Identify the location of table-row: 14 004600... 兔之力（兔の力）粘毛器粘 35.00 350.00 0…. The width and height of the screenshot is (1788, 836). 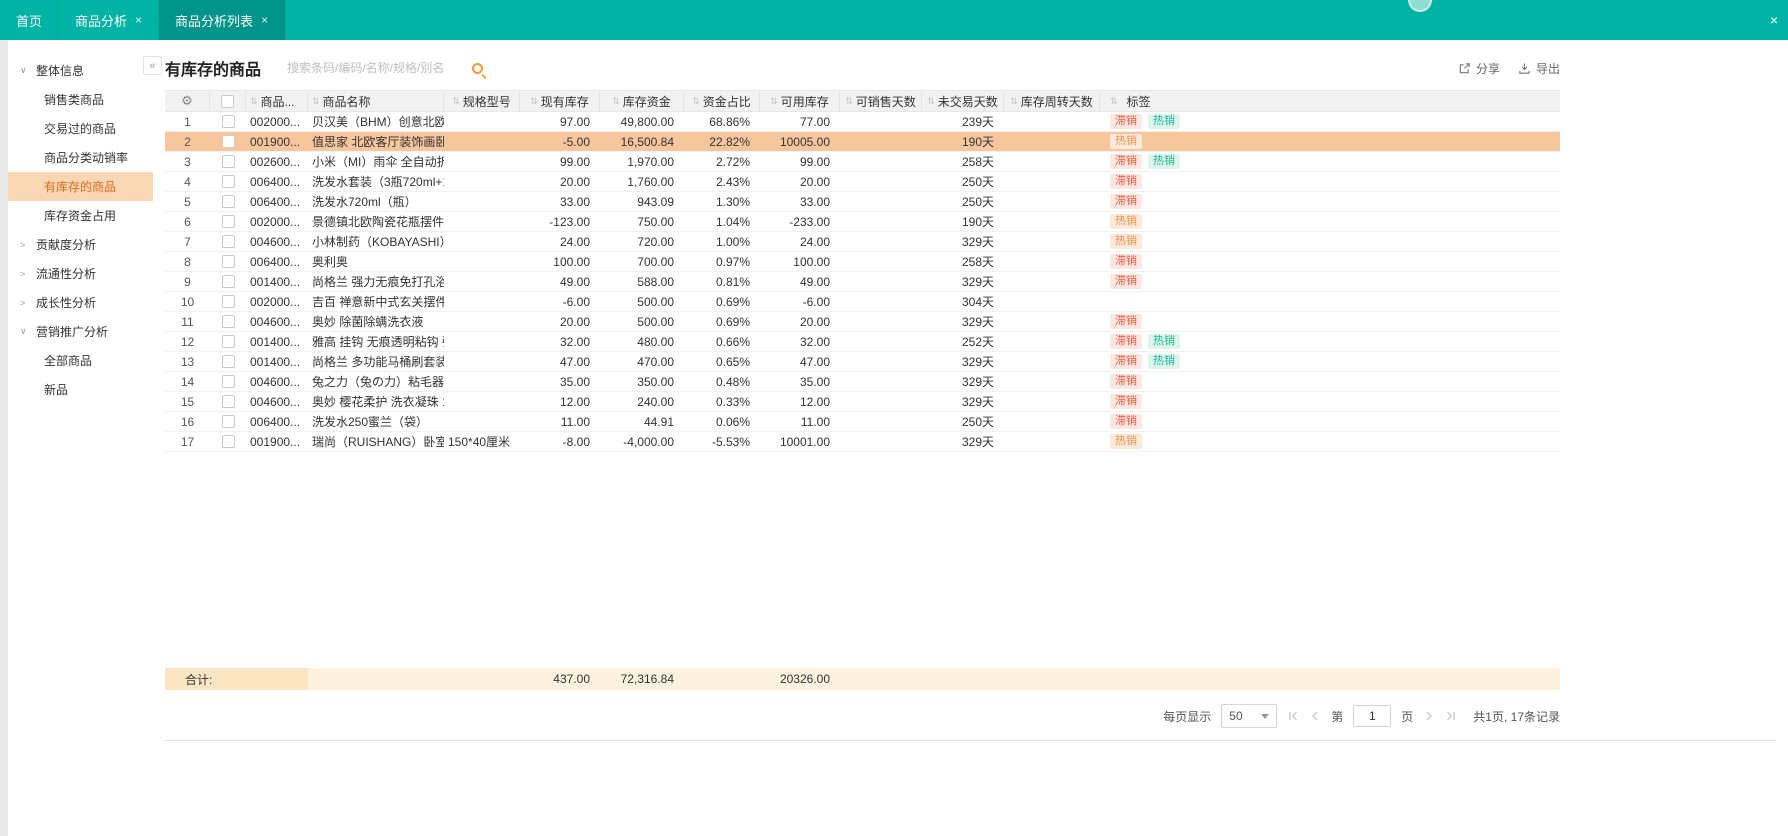
(862, 382).